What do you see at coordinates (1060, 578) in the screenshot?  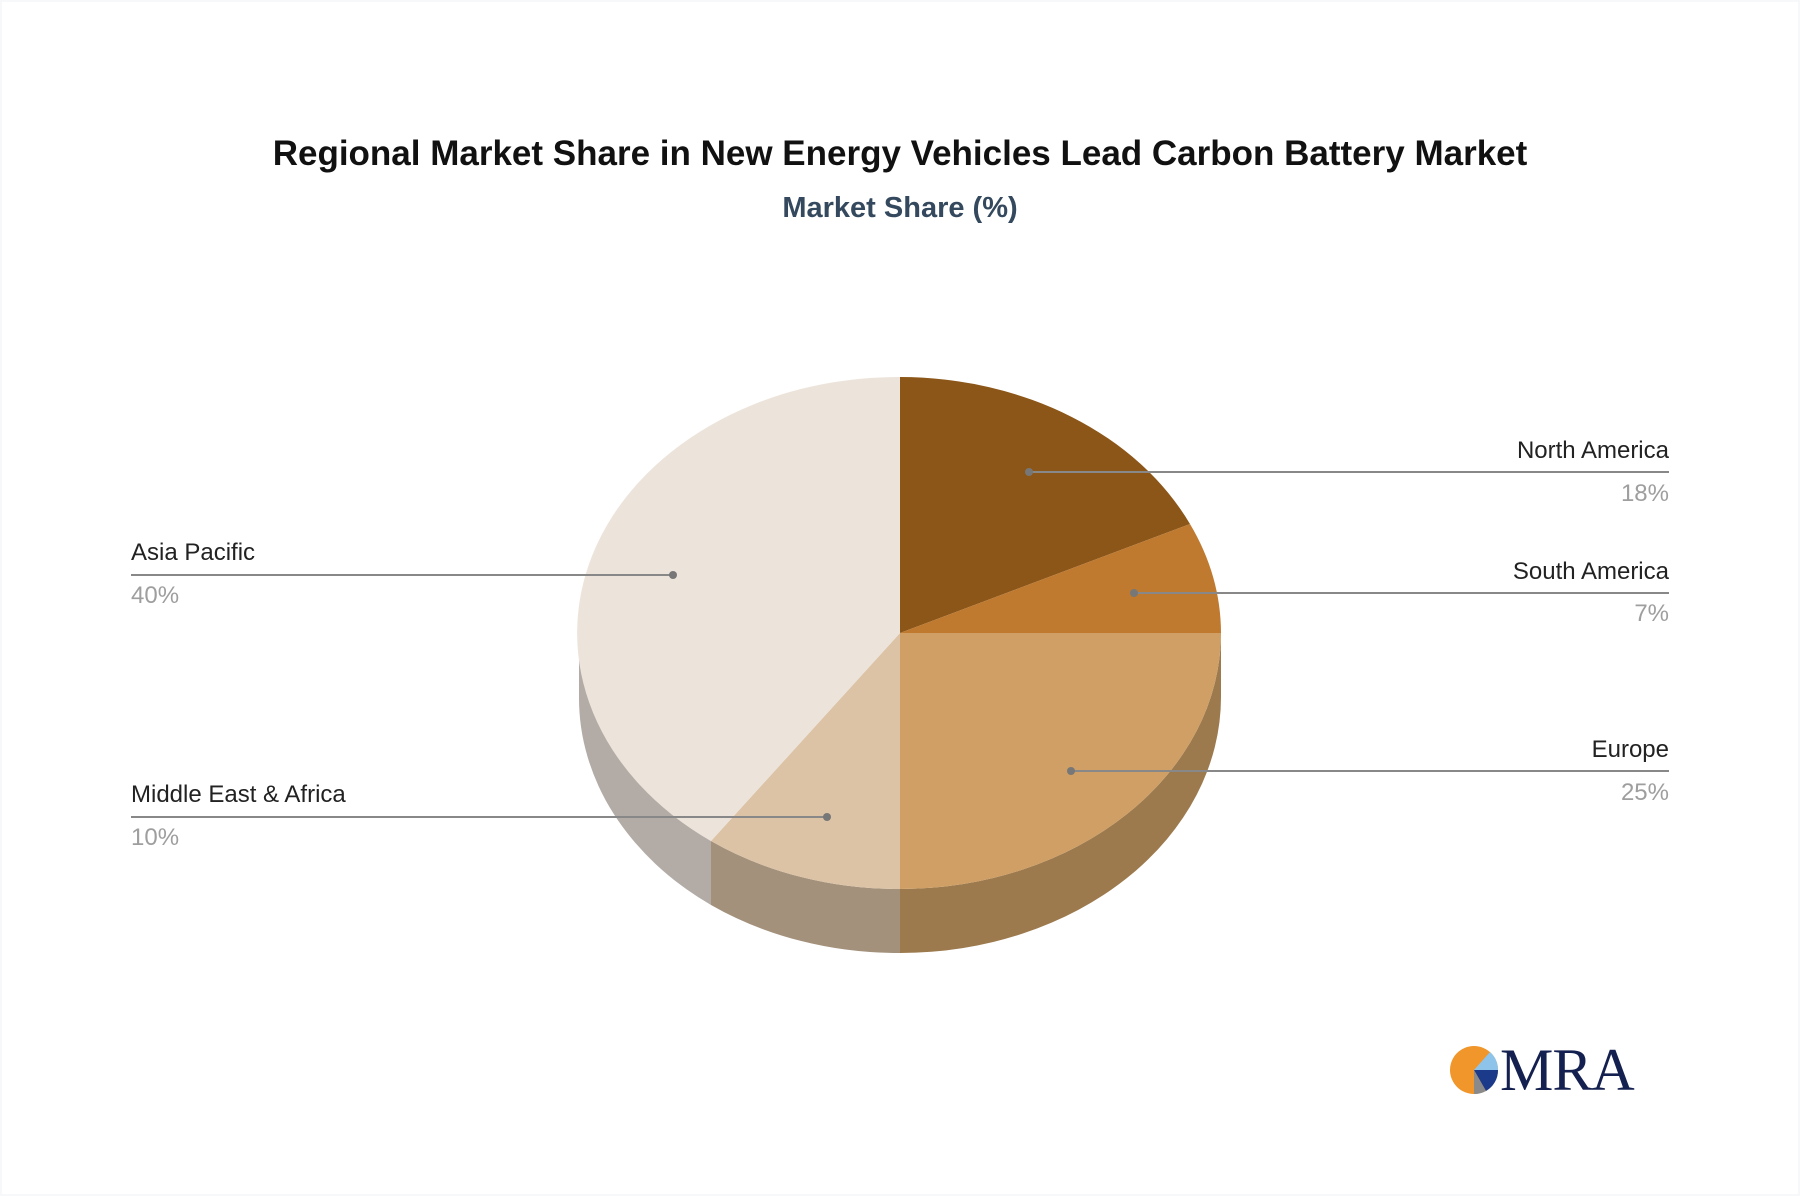 I see `slice-south-america` at bounding box center [1060, 578].